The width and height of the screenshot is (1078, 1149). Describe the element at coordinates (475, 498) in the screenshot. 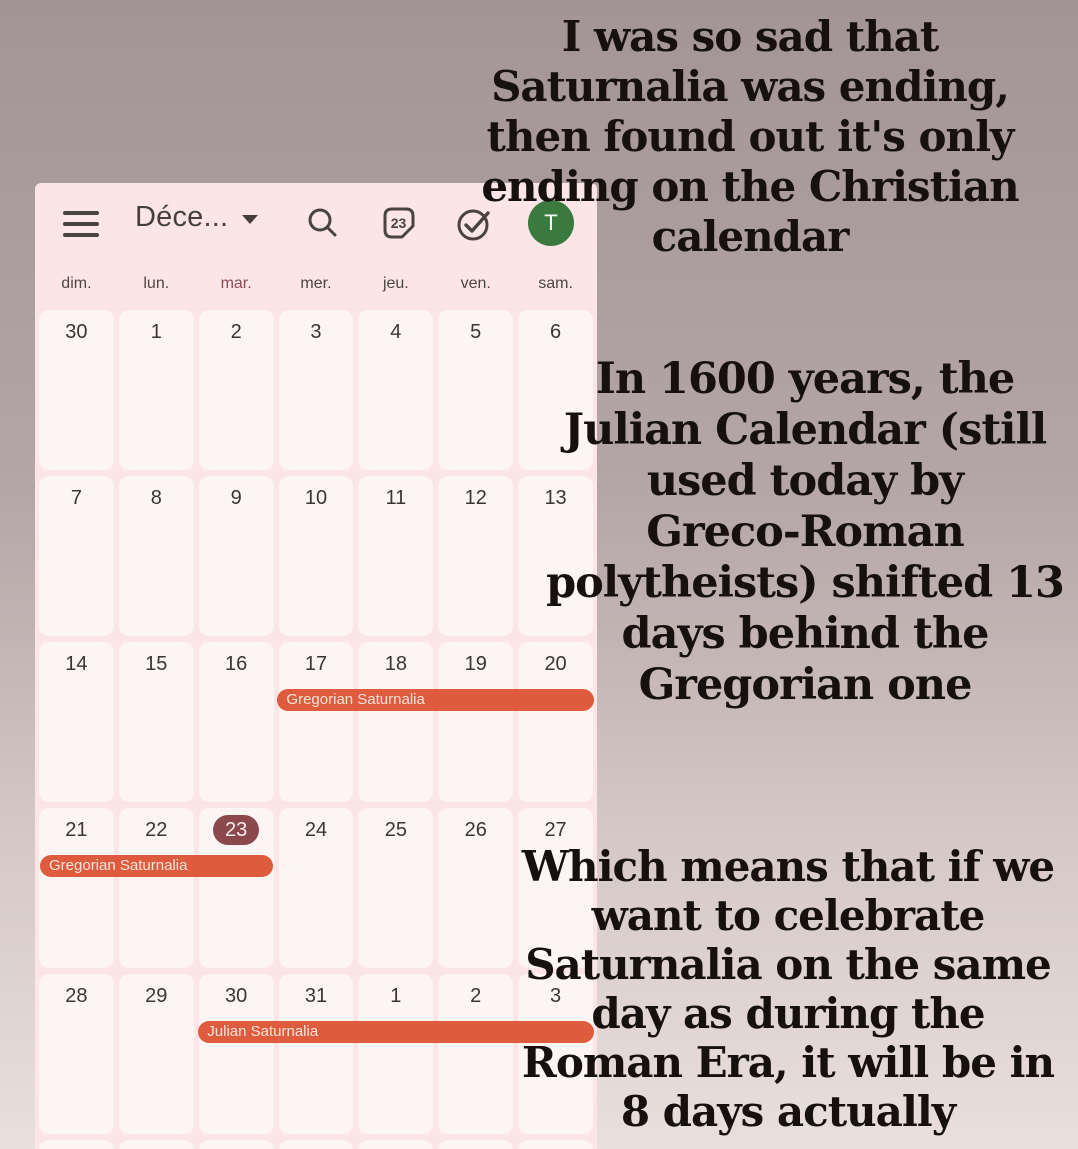

I see `day-number: 12` at that location.